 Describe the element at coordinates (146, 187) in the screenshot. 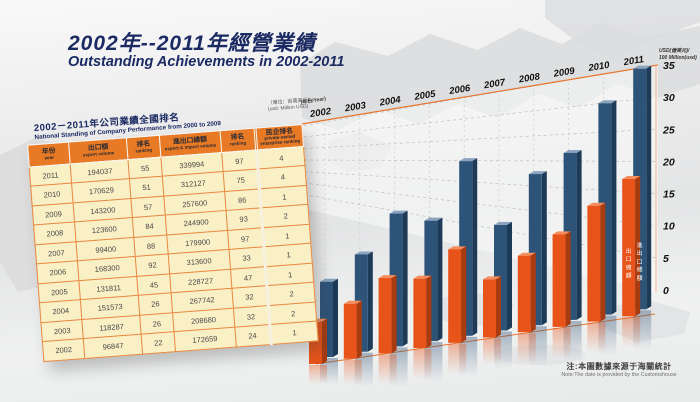

I see `table-cell: 51` at that location.